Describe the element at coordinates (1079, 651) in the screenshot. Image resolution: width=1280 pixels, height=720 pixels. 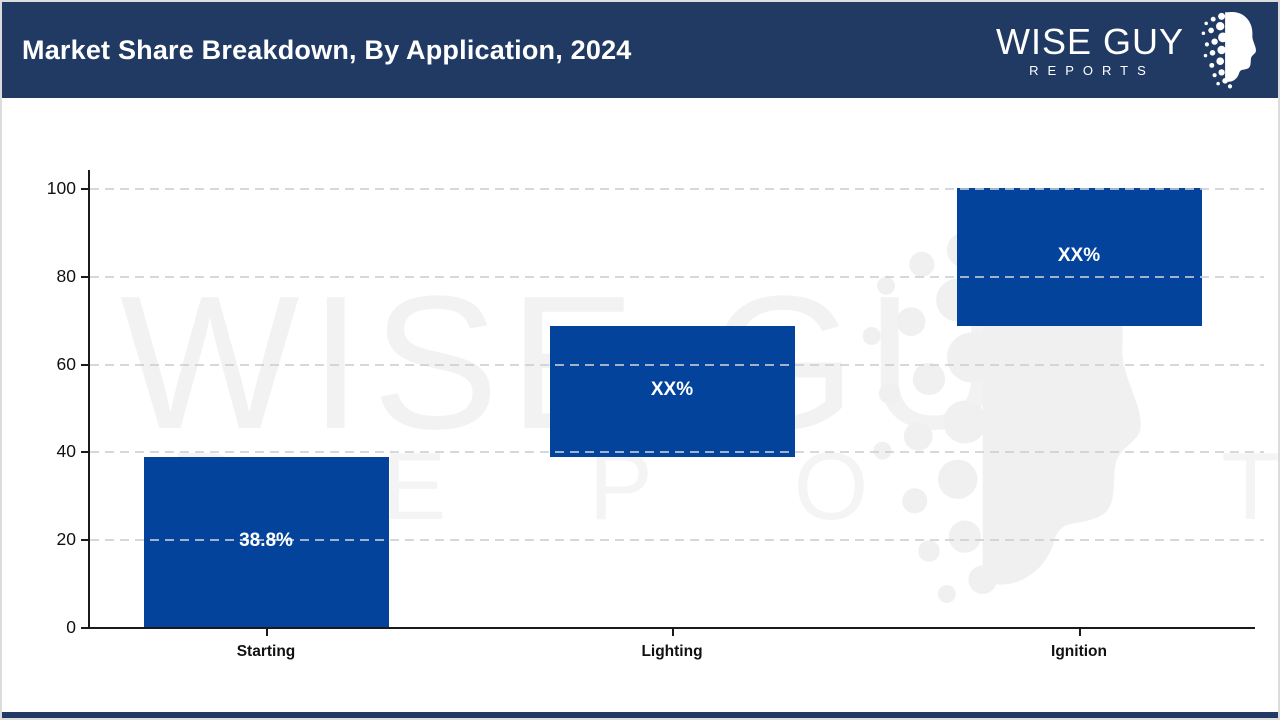
I see `x-axis-category-label: Ignition` at that location.